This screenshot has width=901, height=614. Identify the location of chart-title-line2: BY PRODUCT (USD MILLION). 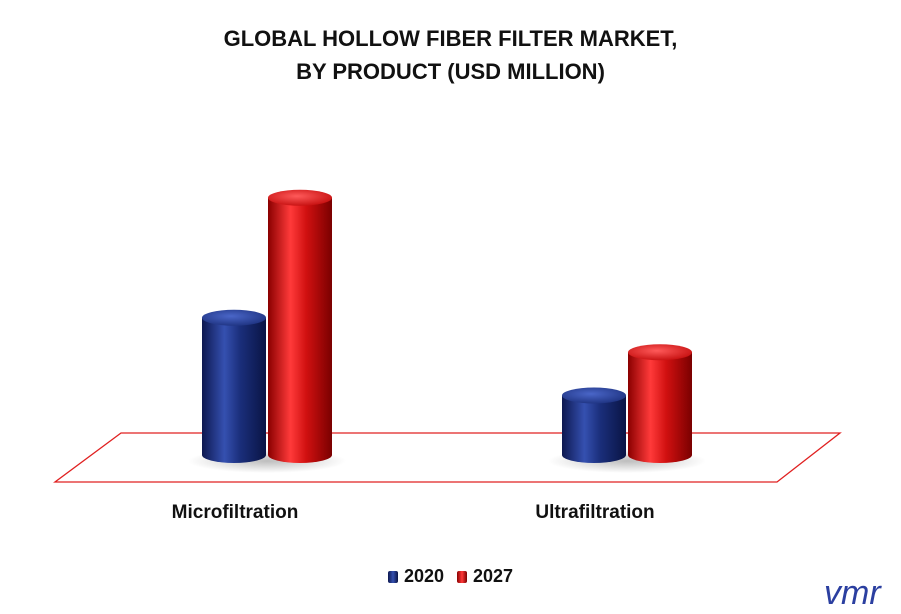
(450, 71).